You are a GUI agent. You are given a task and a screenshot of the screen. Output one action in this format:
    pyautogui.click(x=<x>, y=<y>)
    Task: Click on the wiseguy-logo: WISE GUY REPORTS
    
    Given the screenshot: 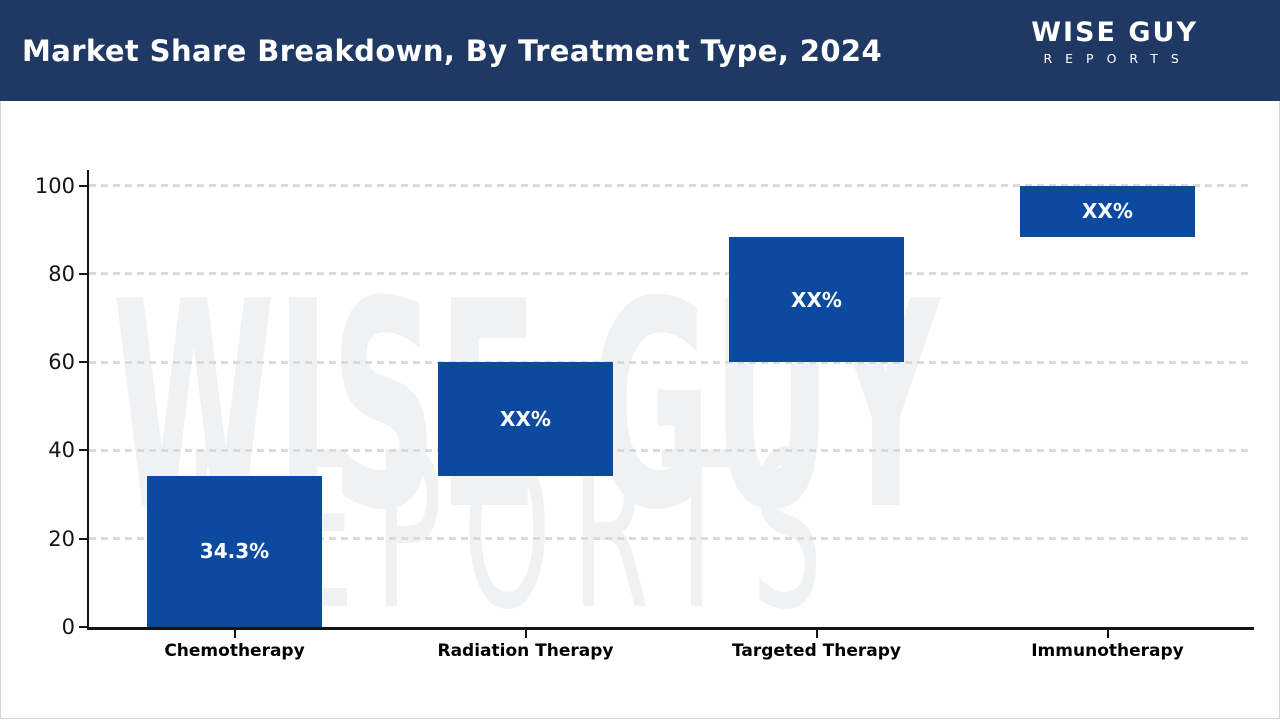 What is the action you would take?
    pyautogui.click(x=1151, y=42)
    